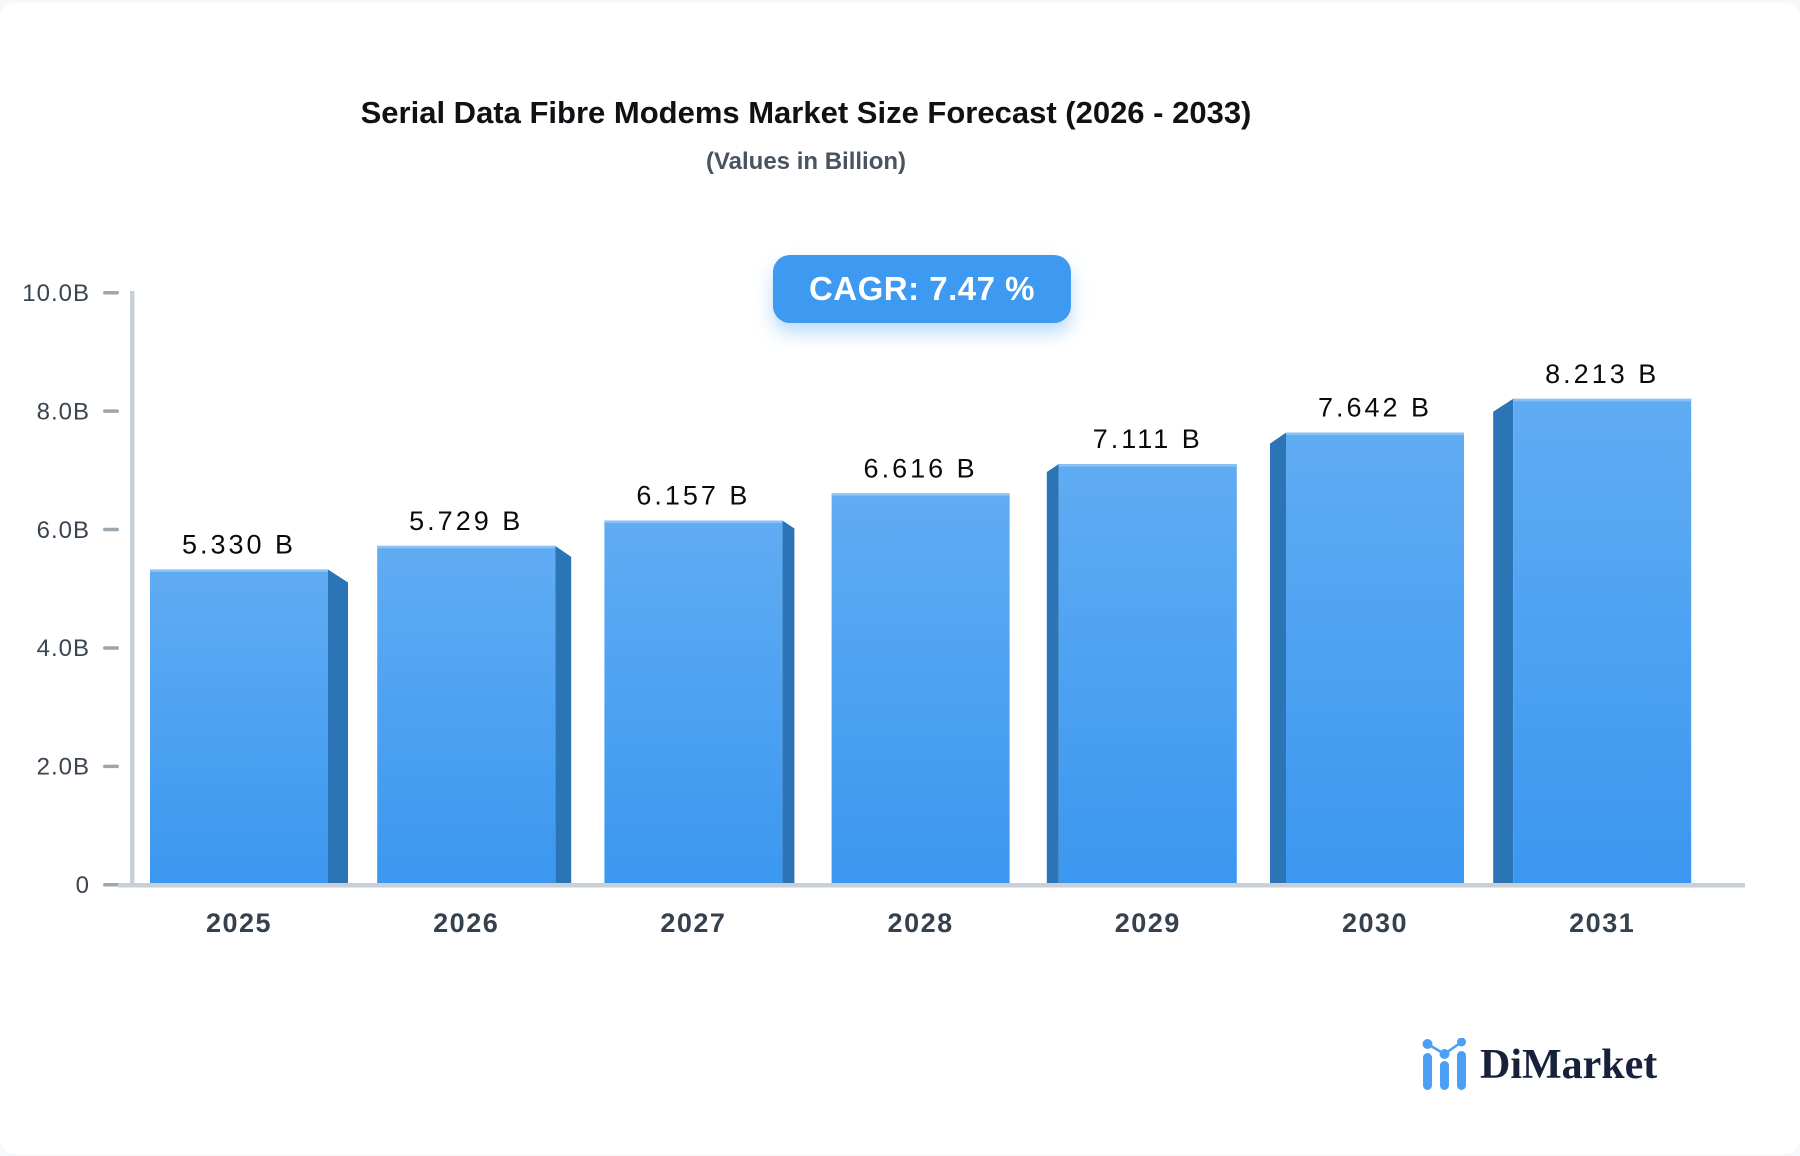  I want to click on bar-value-label: 6.616 B, so click(921, 468).